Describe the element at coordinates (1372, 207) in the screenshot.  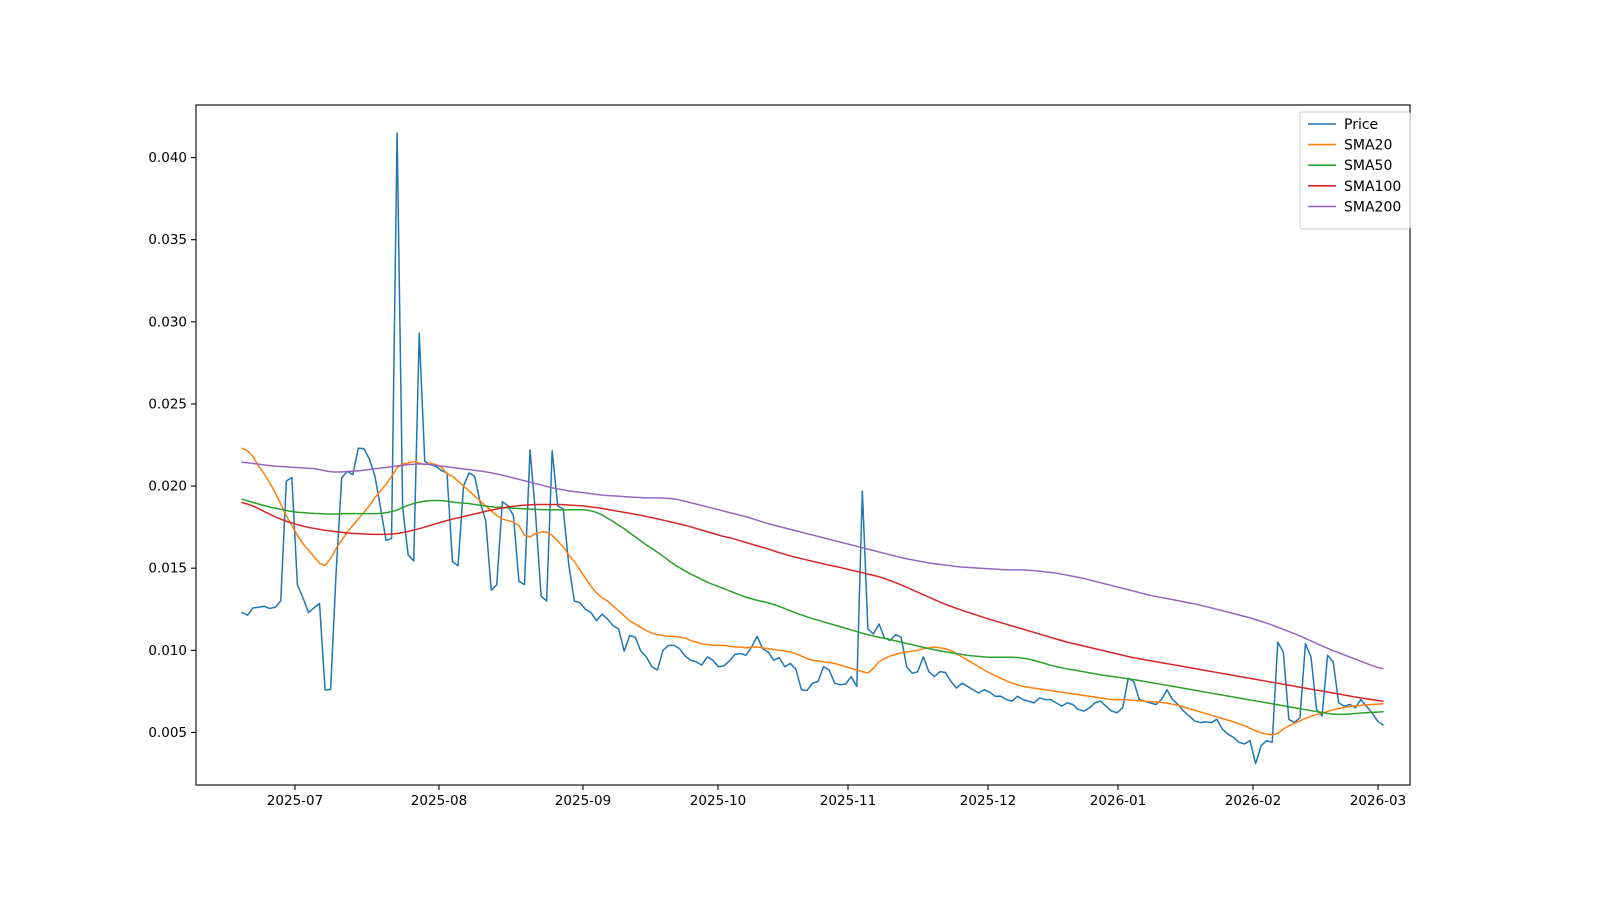
I see `legend-label-sma200: SMA200` at that location.